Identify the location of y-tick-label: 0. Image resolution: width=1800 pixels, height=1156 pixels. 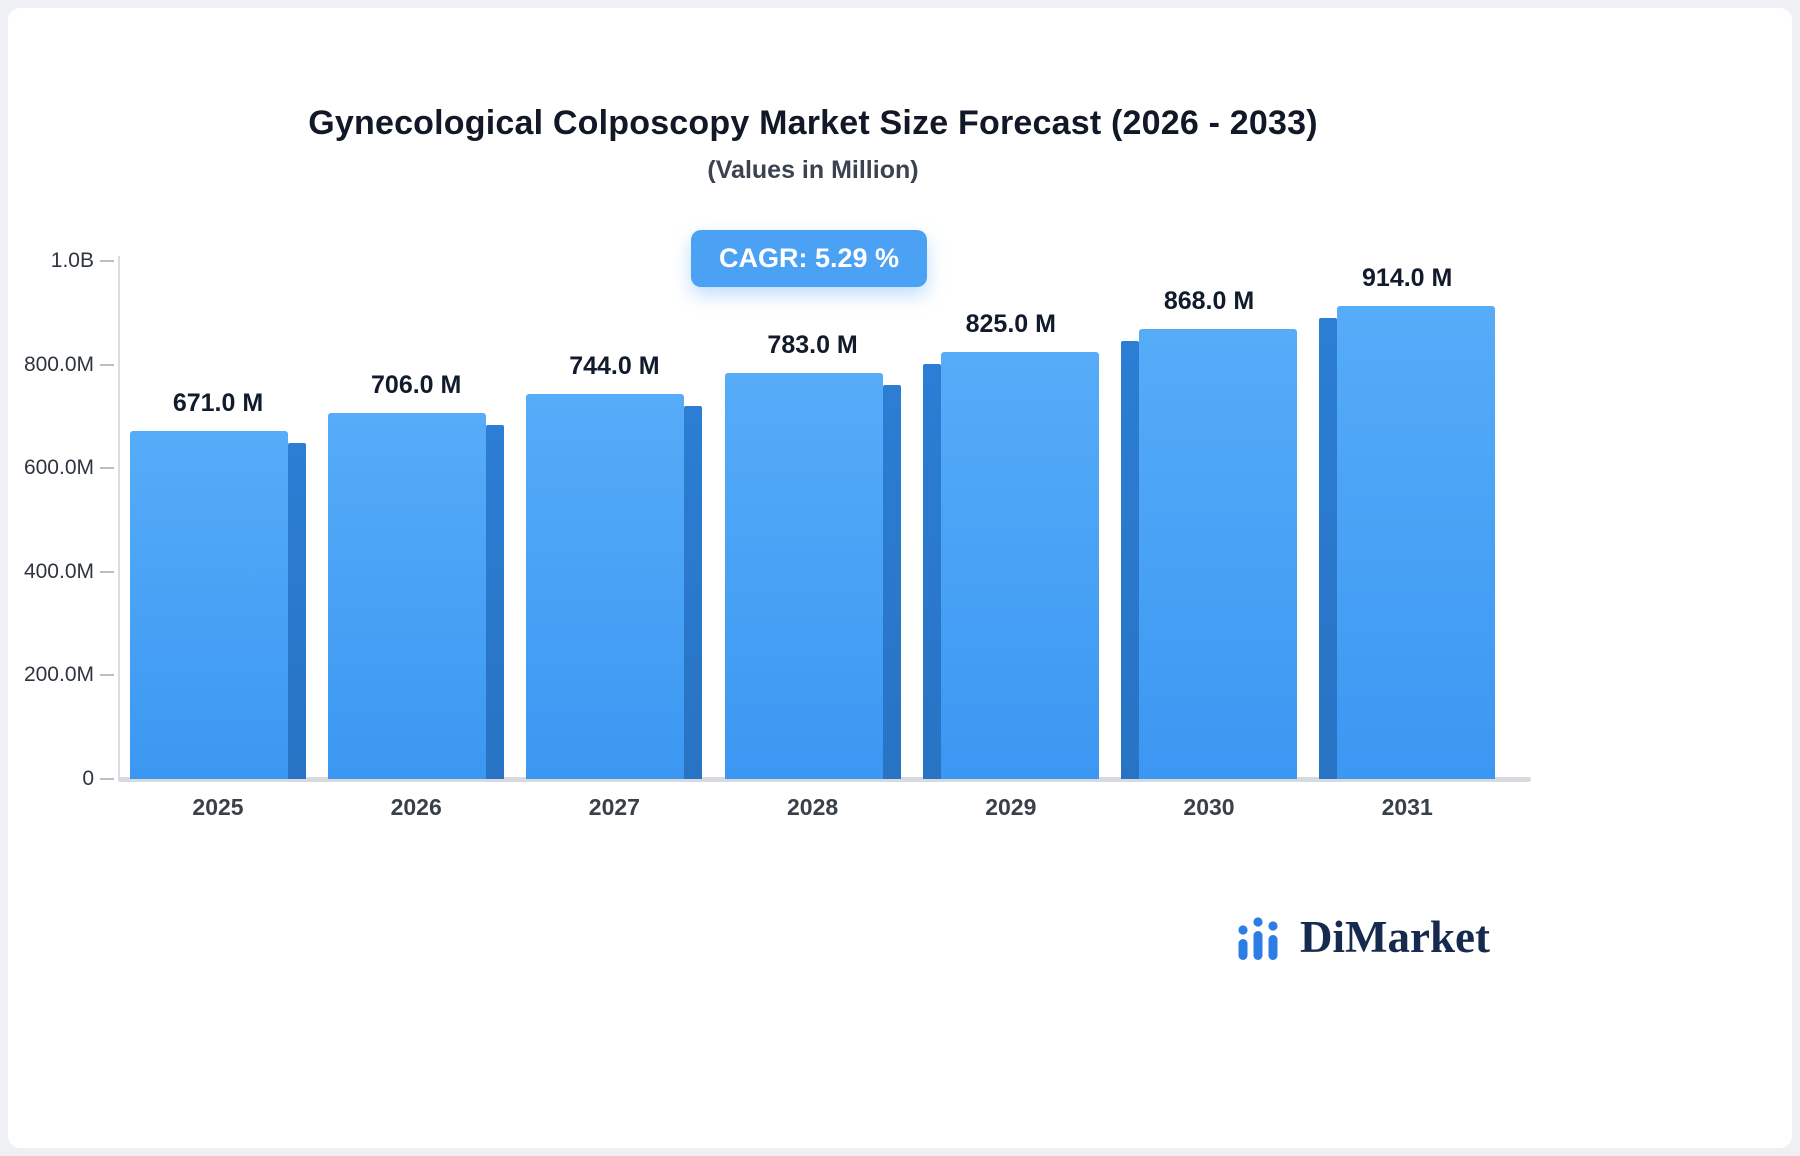
(88, 778).